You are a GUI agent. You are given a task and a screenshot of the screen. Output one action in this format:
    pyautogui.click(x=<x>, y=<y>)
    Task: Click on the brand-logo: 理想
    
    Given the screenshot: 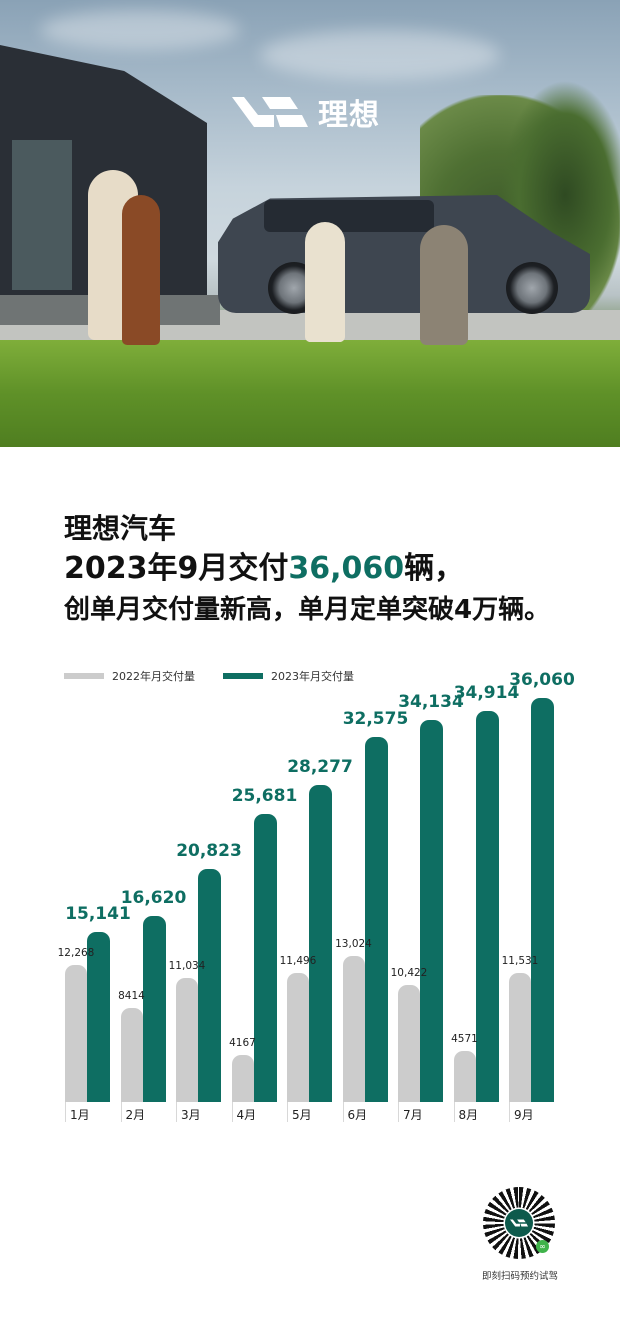 What is the action you would take?
    pyautogui.click(x=306, y=112)
    